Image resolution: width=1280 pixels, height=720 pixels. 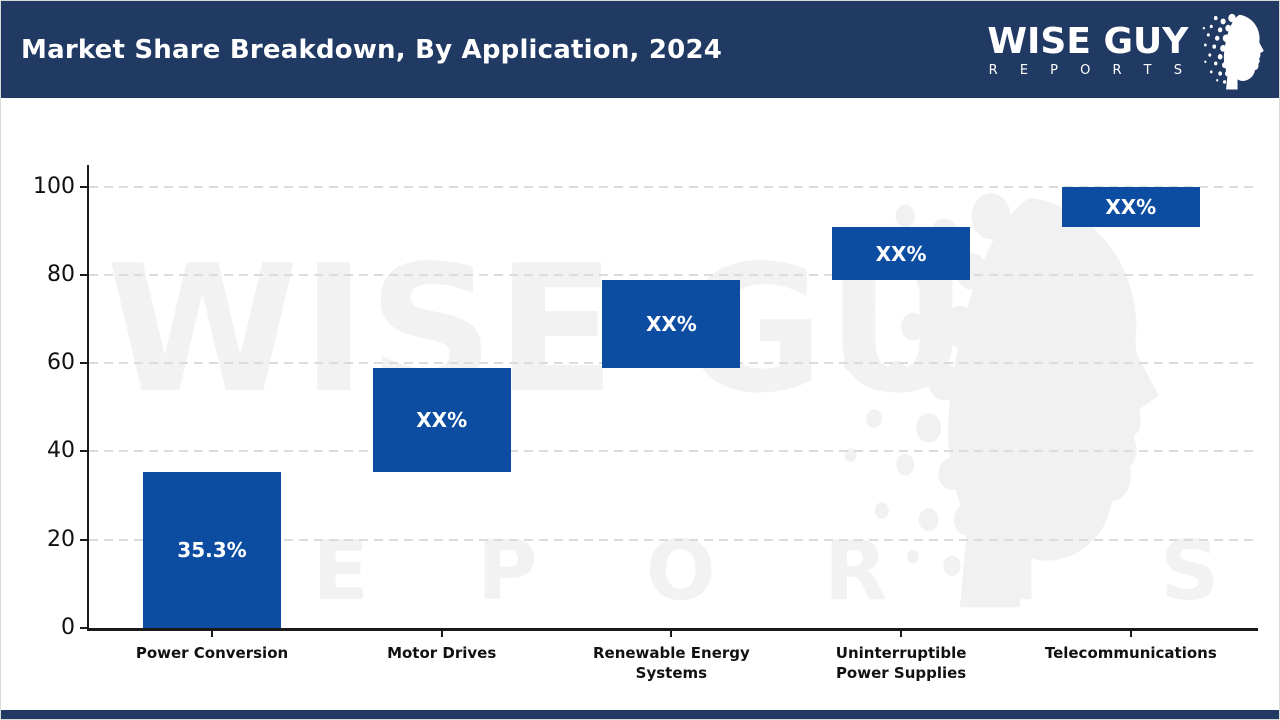 I want to click on x-axis-label-line: Systems, so click(x=671, y=673).